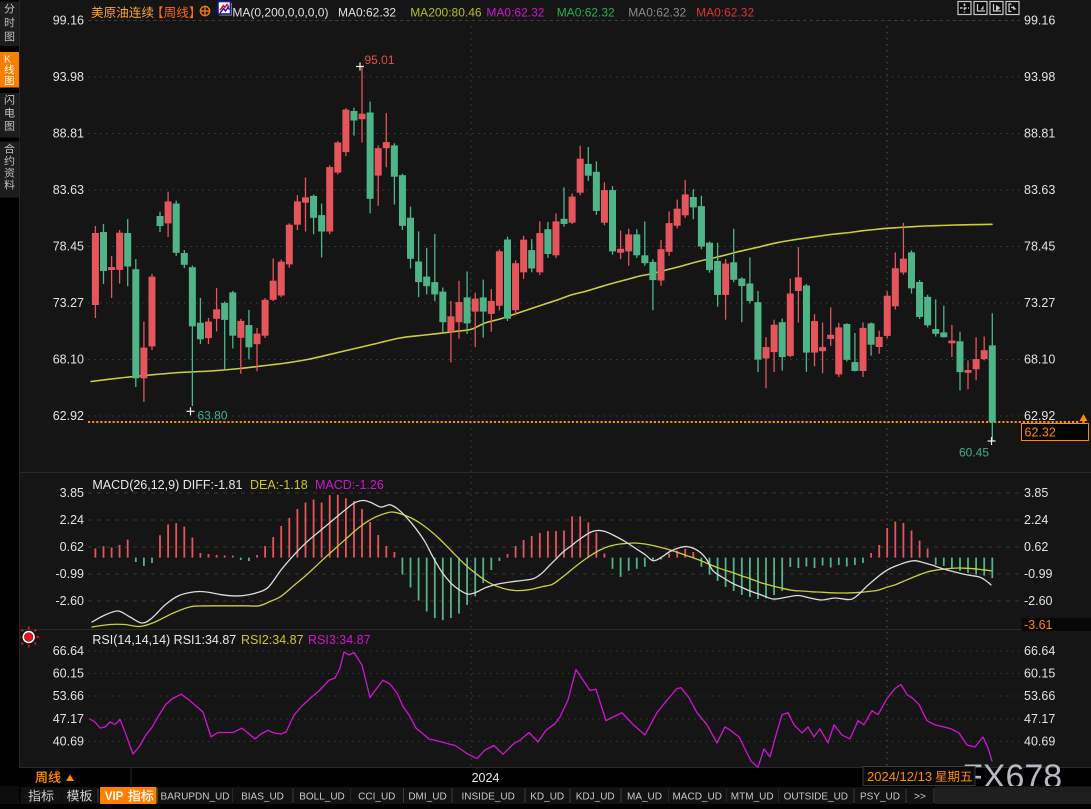 The width and height of the screenshot is (1091, 809). What do you see at coordinates (213, 416) in the screenshot?
I see `svg-text: 63.80` at bounding box center [213, 416].